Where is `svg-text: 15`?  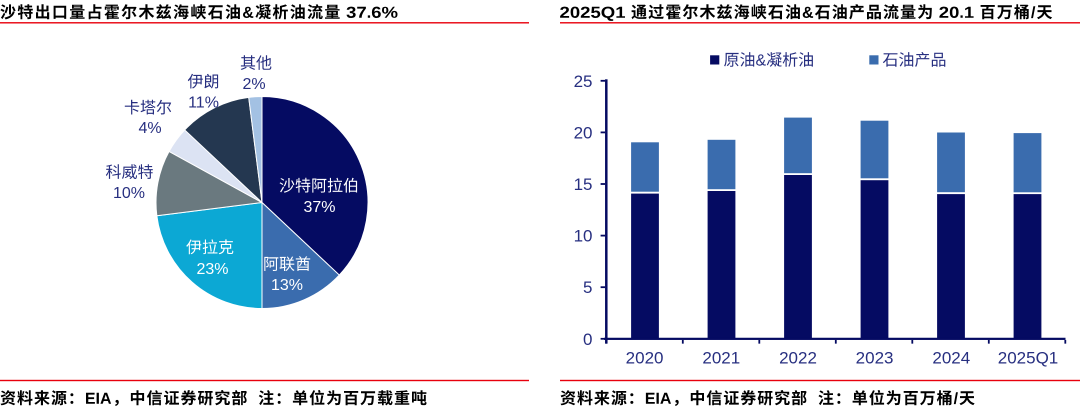 svg-text: 15 is located at coordinates (583, 184).